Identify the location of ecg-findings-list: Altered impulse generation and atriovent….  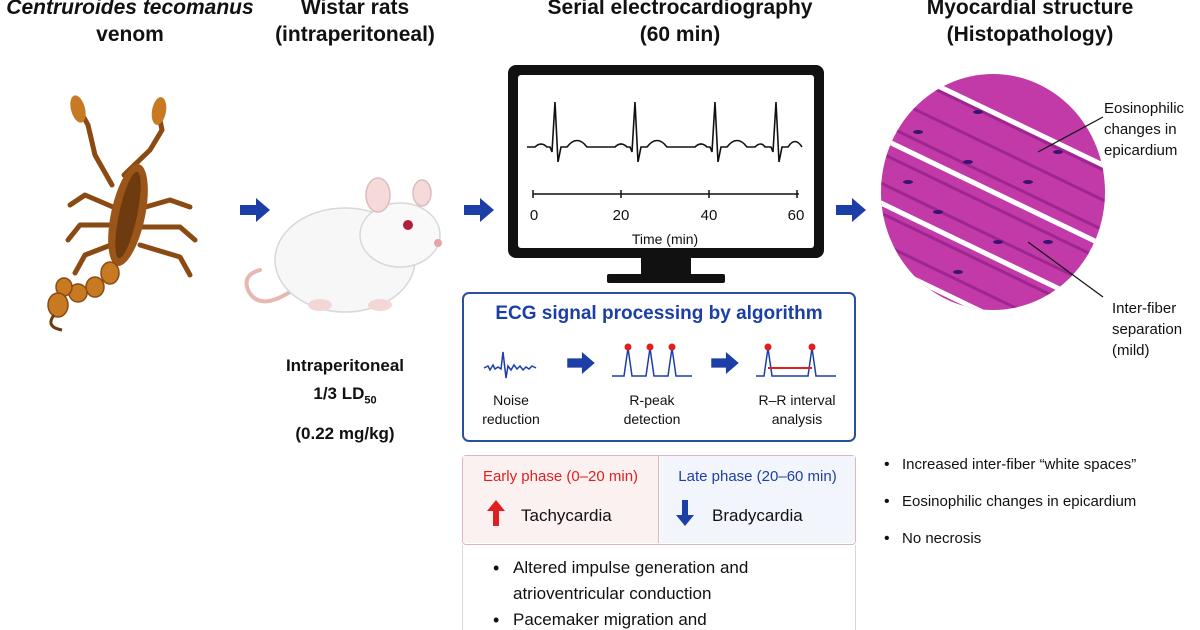
(659, 587).